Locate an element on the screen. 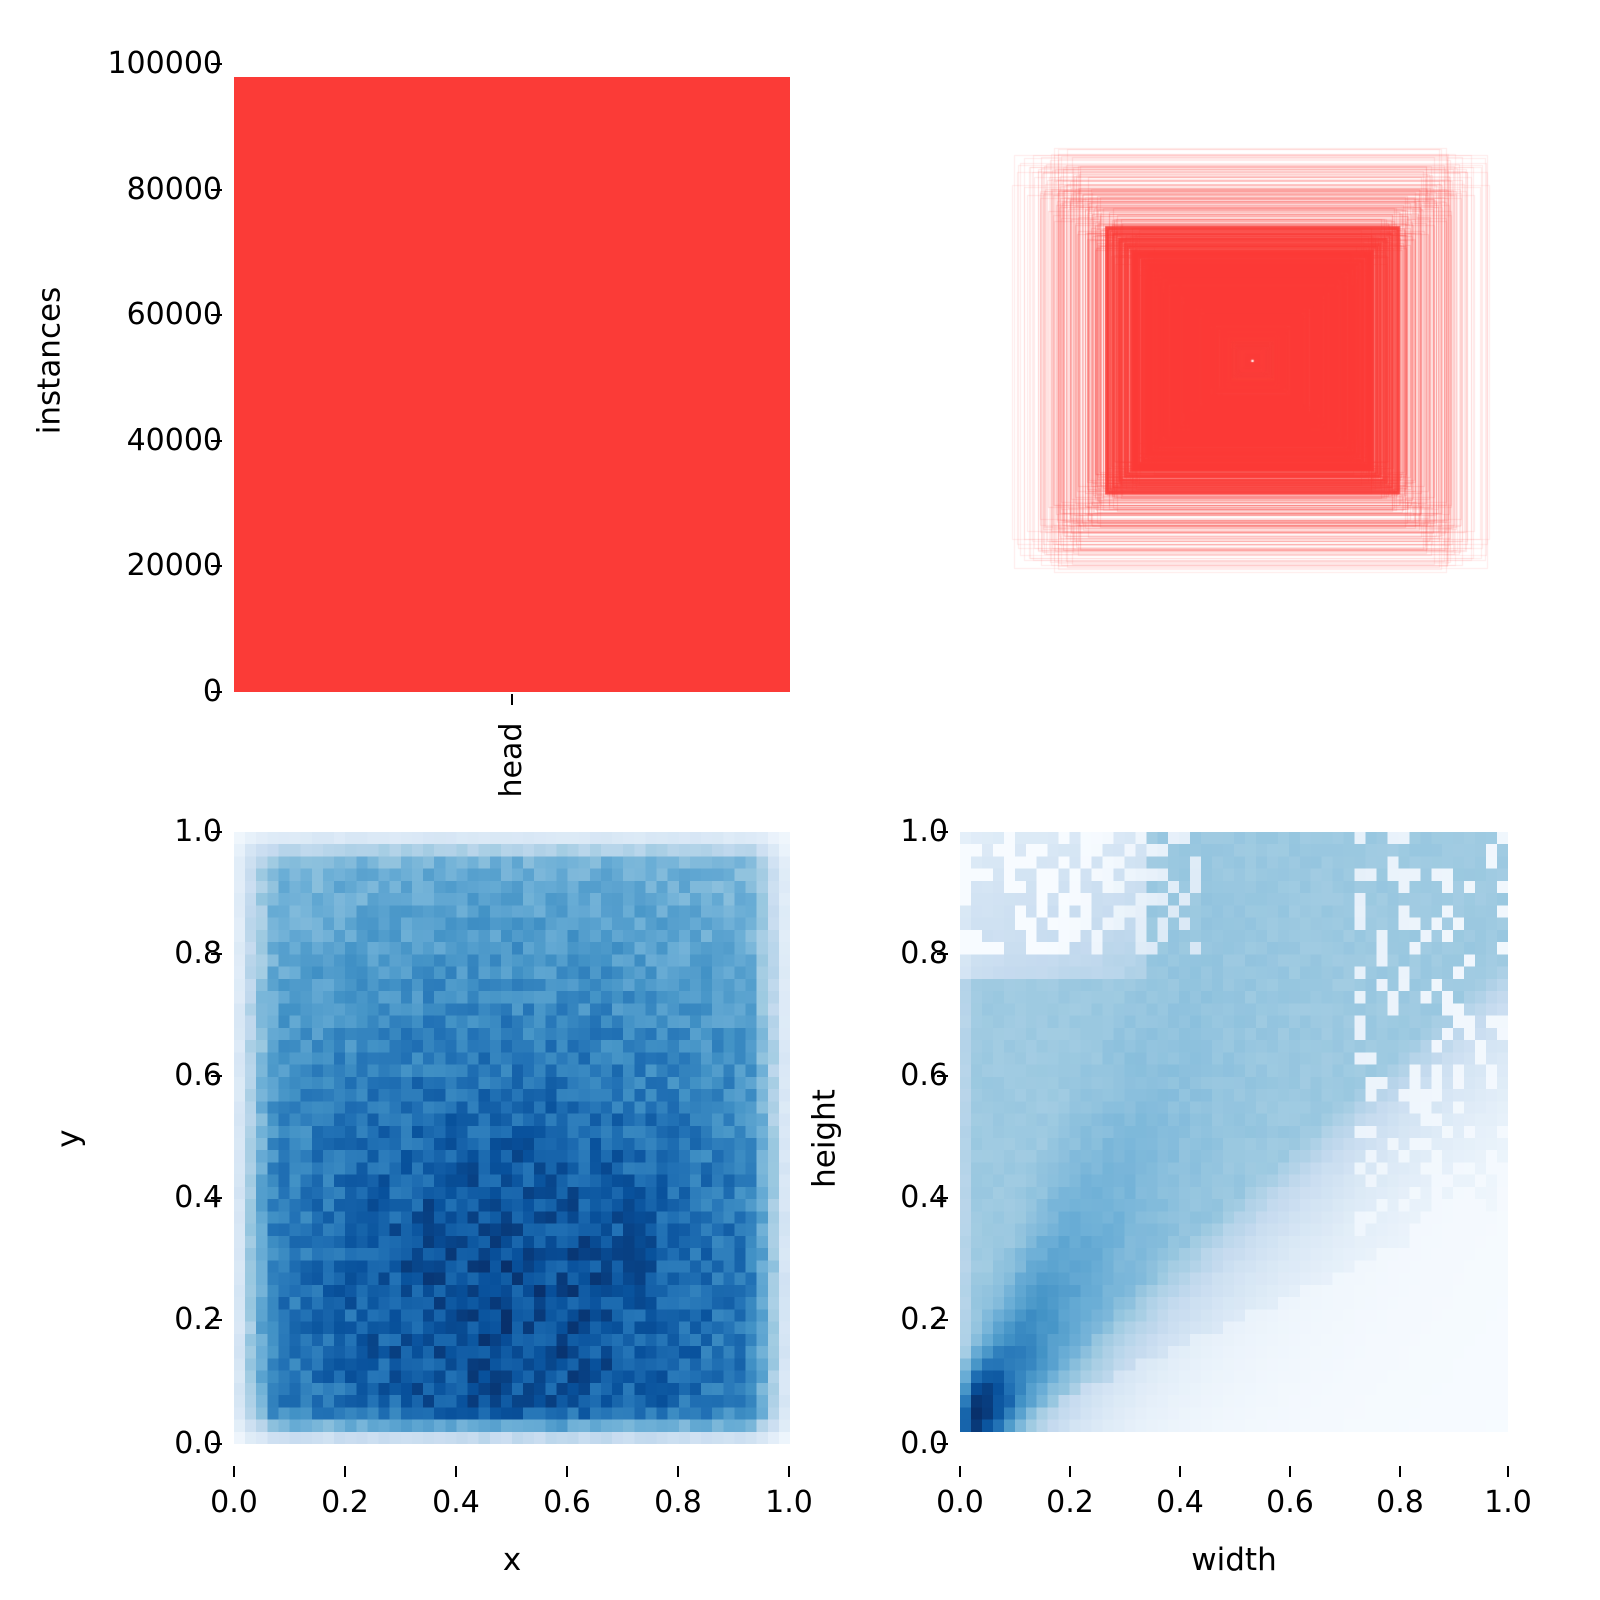  wh-y-axis-title: height is located at coordinates (824, 1138).